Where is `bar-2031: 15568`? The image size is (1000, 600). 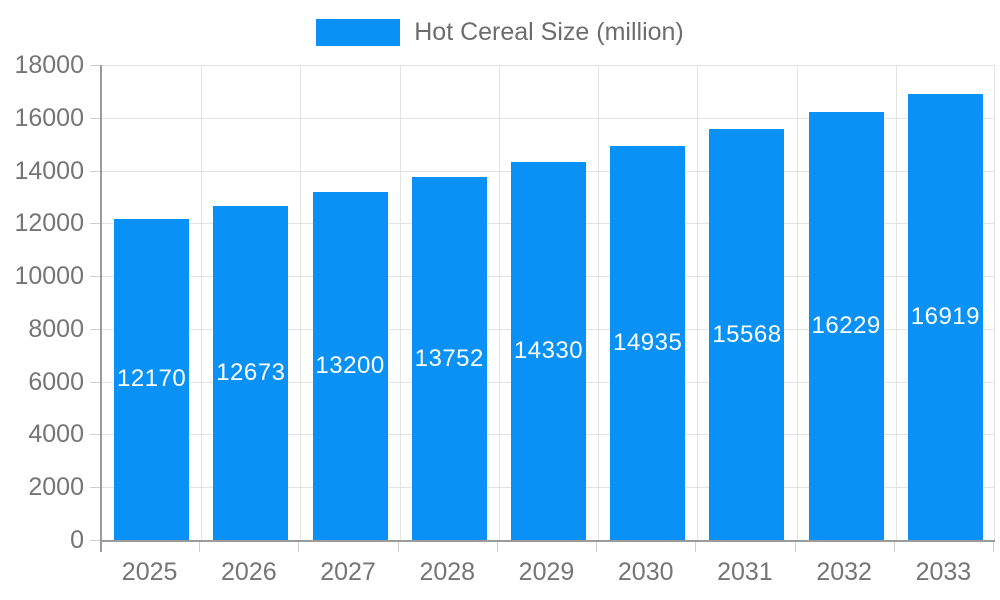 bar-2031: 15568 is located at coordinates (747, 334).